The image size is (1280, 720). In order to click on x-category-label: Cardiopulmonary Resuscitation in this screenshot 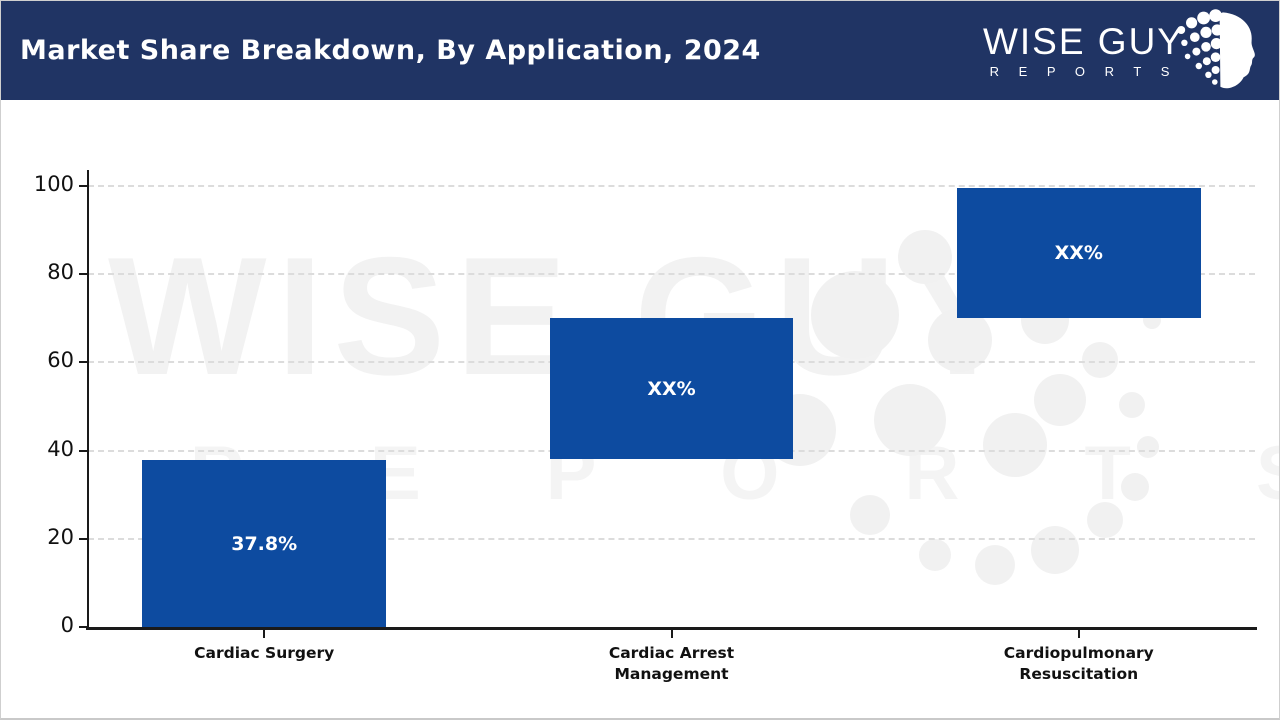, I will do `click(1078, 663)`.